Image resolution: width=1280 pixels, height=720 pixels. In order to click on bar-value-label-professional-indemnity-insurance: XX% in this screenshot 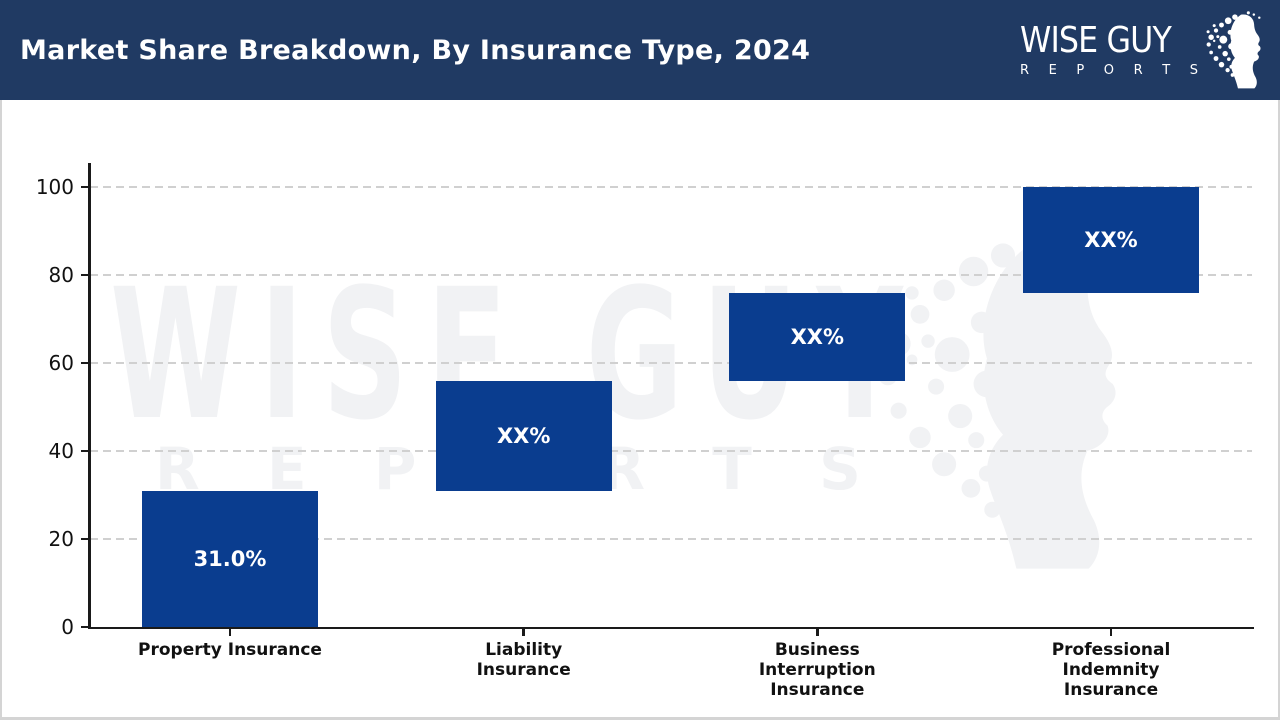, I will do `click(1111, 239)`.